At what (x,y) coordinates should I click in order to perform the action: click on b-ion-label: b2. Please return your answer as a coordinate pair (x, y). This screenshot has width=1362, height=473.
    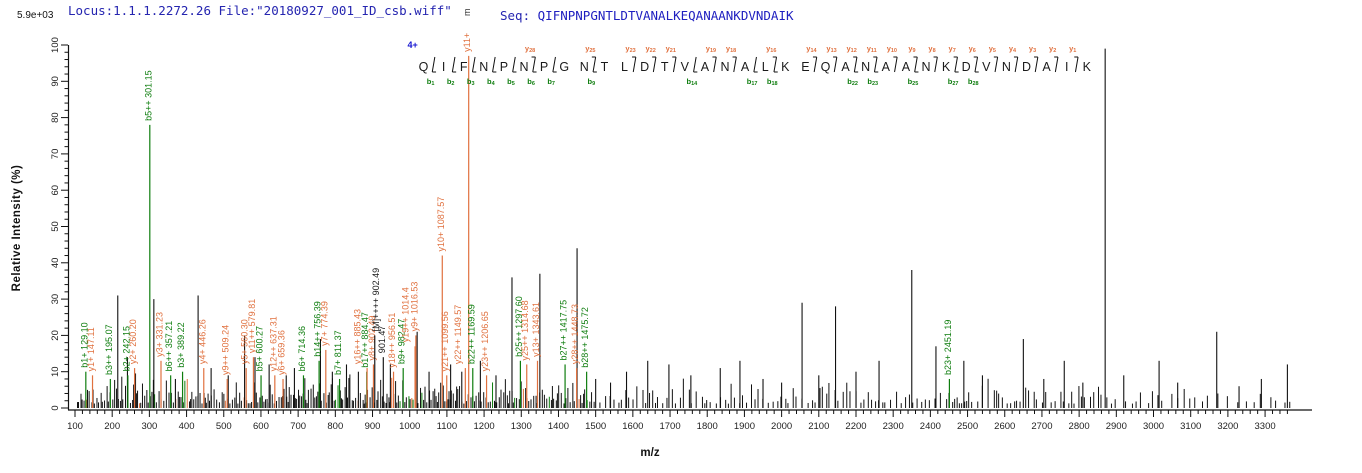
    Looking at the image, I should click on (451, 82).